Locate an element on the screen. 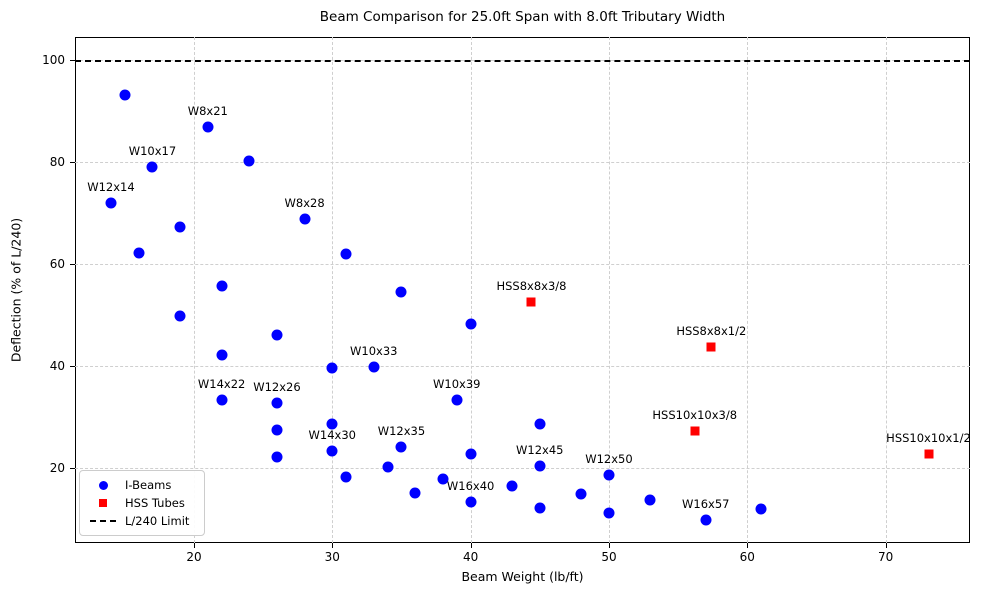  point-label: W8x21 is located at coordinates (207, 110).